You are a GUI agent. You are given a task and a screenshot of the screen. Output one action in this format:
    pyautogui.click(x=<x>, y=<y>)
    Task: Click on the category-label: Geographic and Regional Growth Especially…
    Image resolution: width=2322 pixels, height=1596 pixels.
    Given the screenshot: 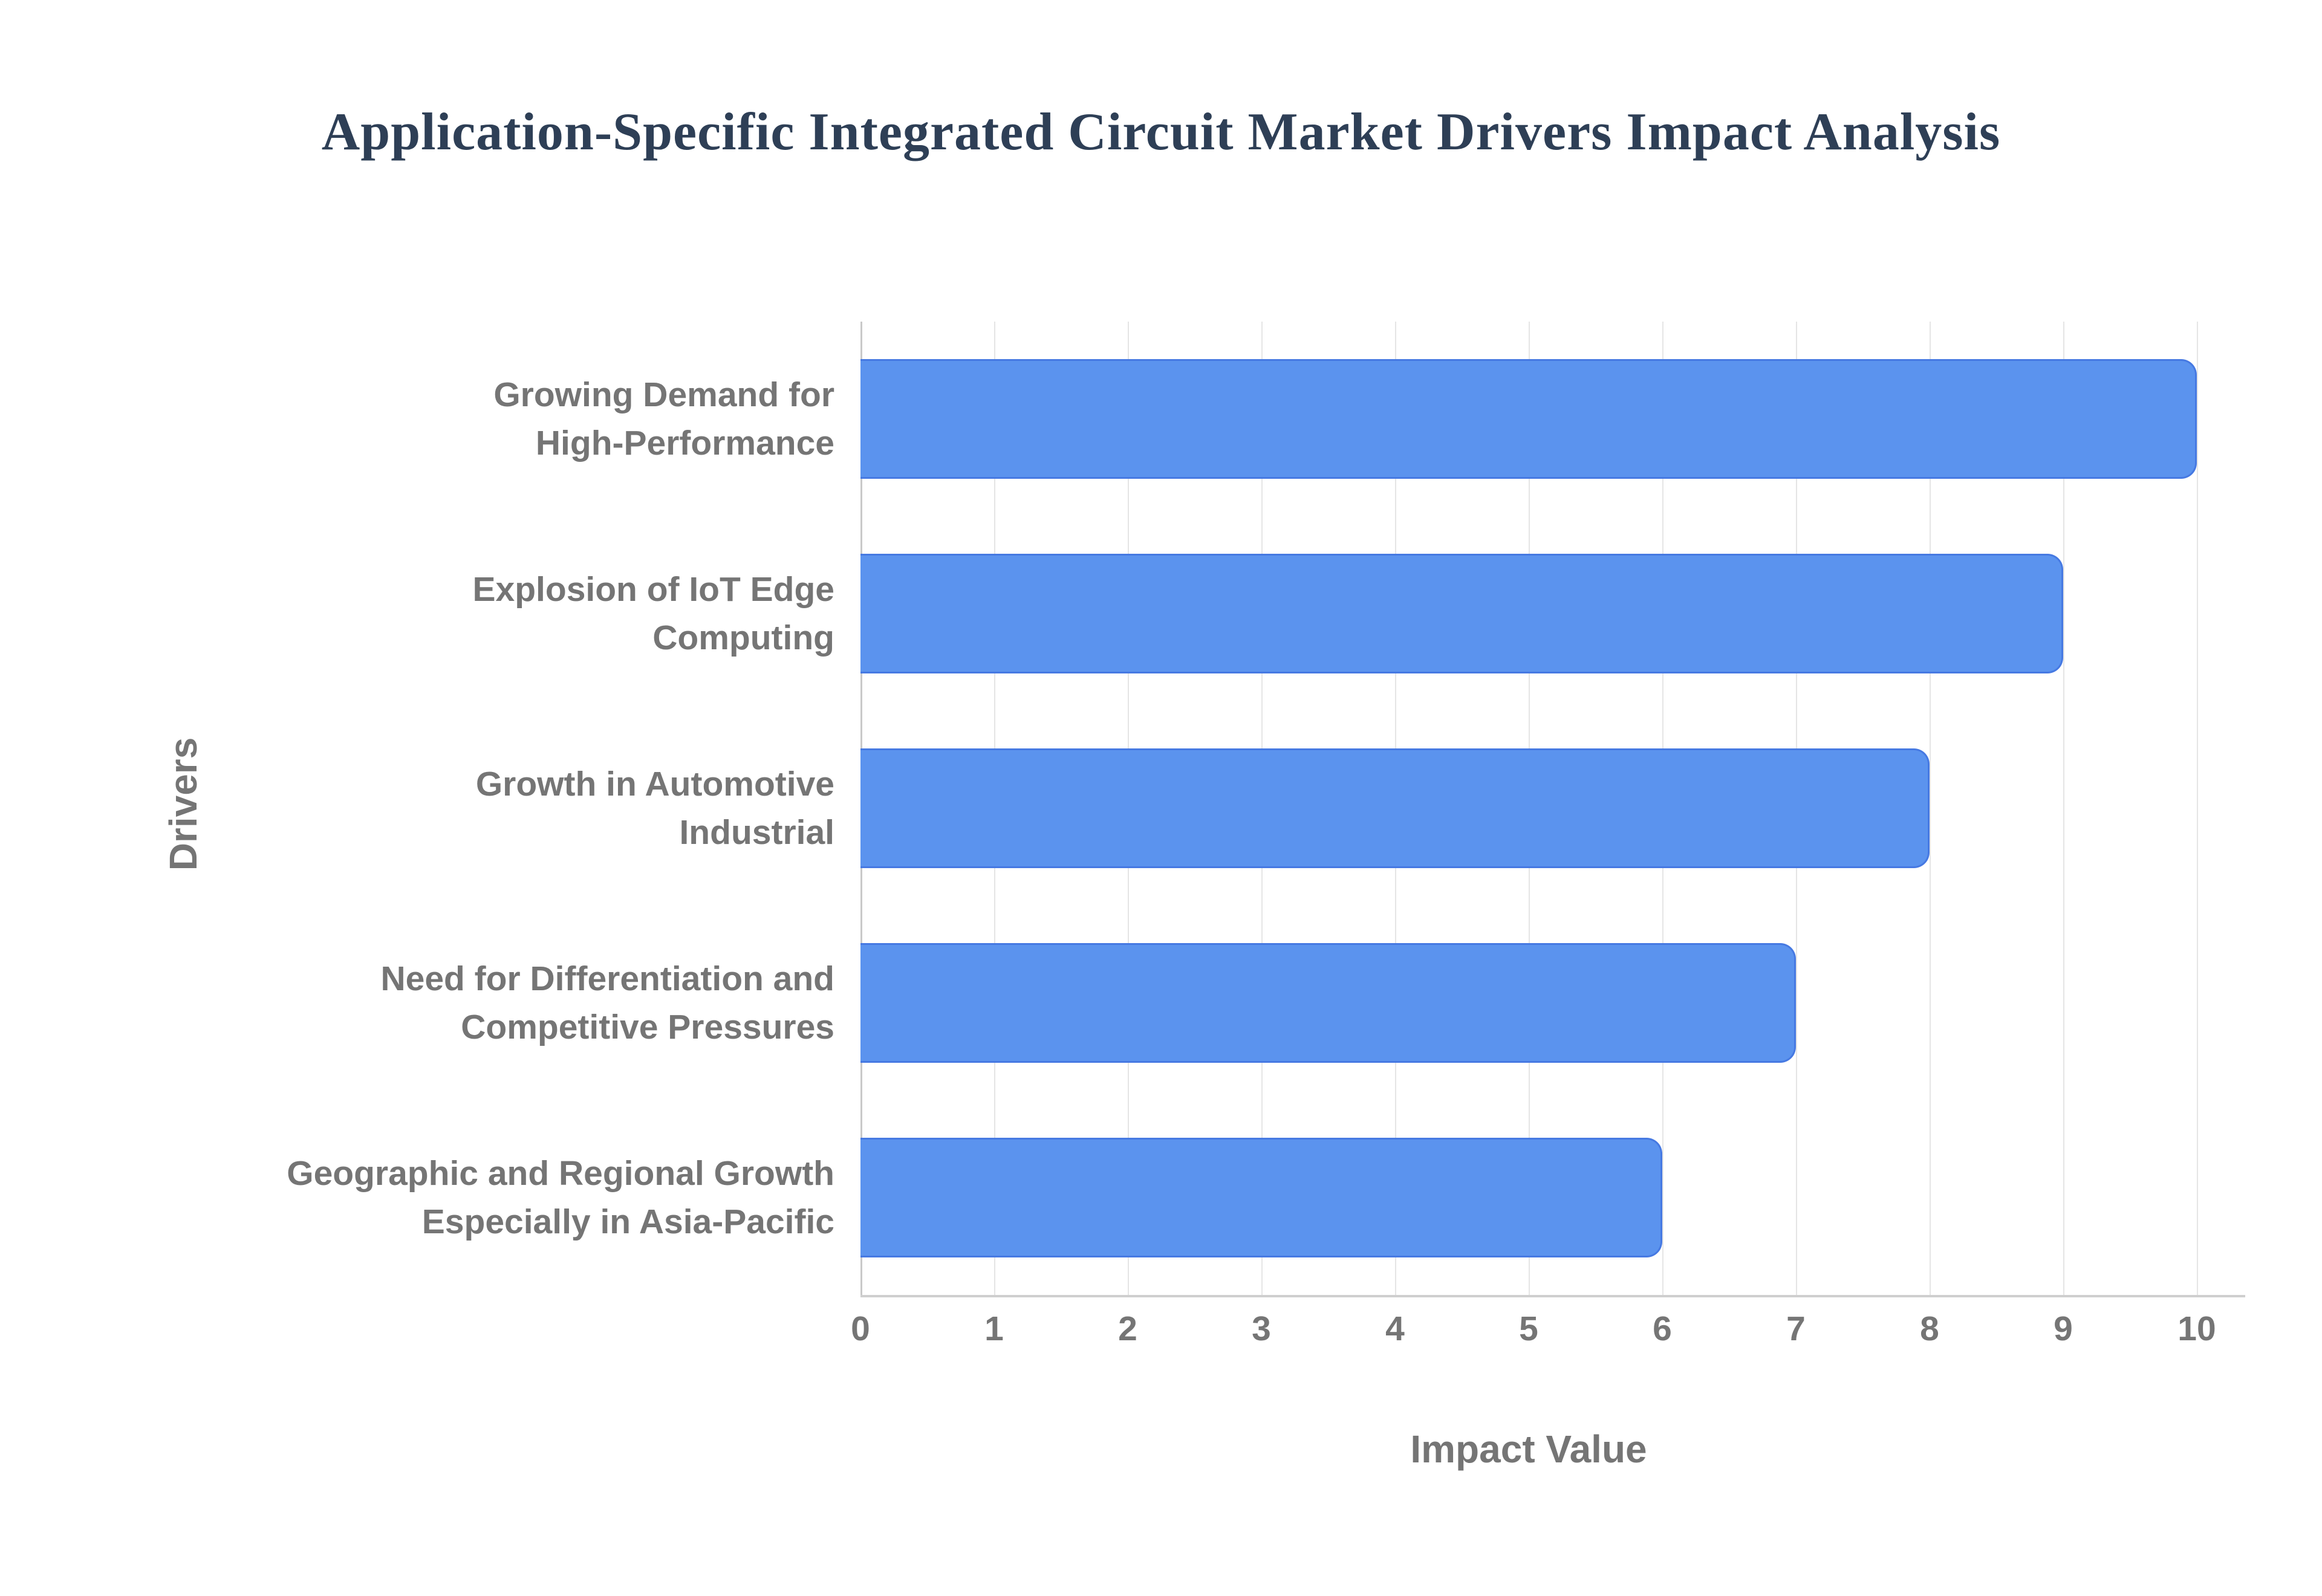 What is the action you would take?
    pyautogui.click(x=507, y=1197)
    